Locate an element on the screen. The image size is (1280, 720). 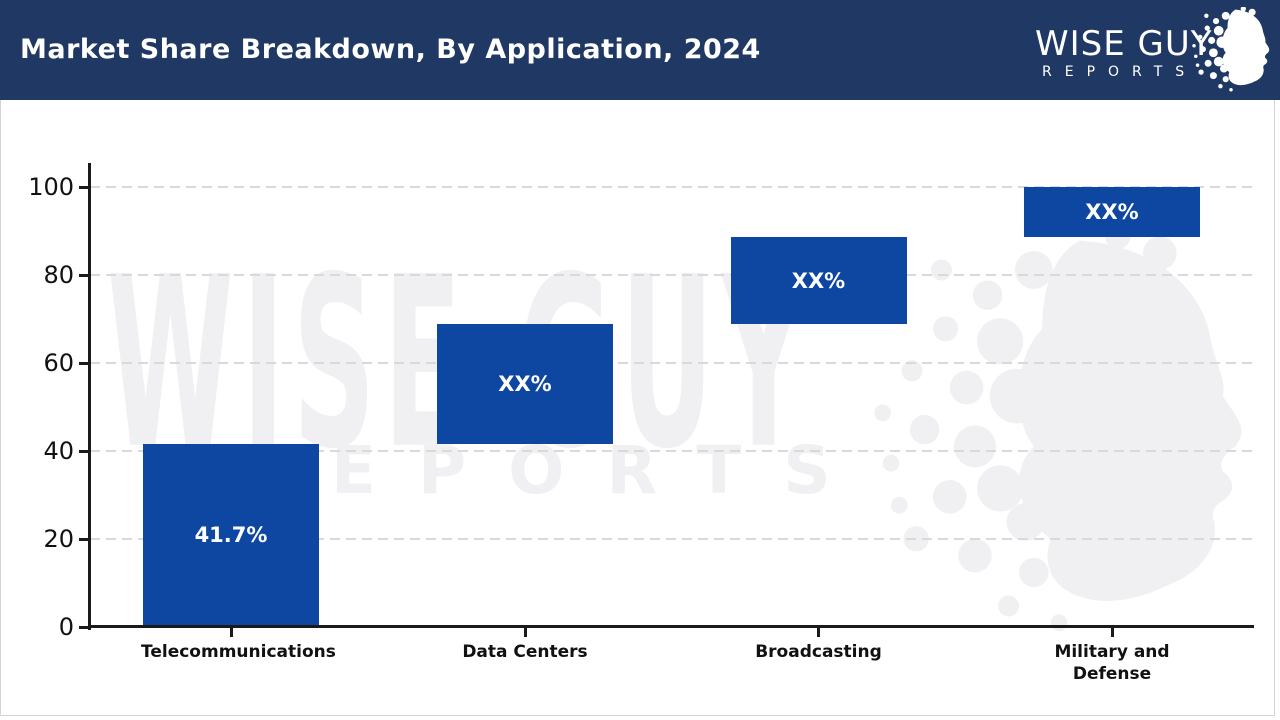
y-tick-label: 0 is located at coordinates (66, 627).